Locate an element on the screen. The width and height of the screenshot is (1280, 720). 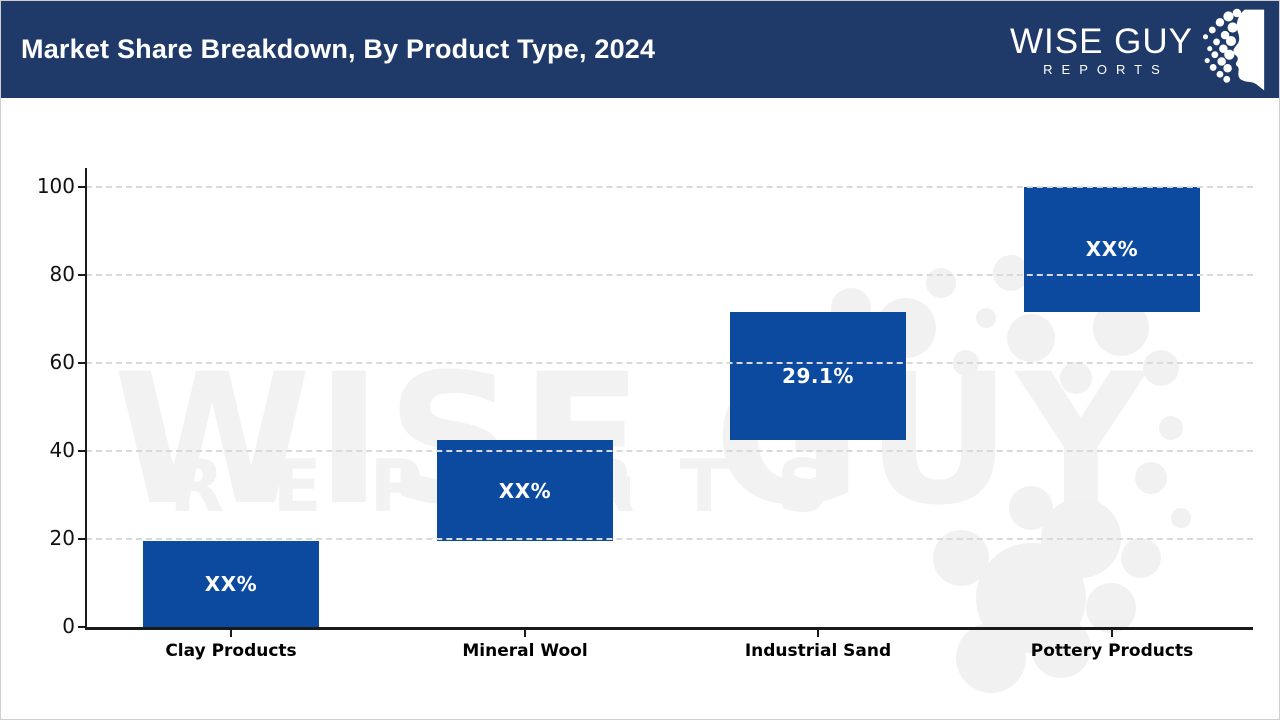
logo-subtext: REPORTS is located at coordinates (1106, 69).